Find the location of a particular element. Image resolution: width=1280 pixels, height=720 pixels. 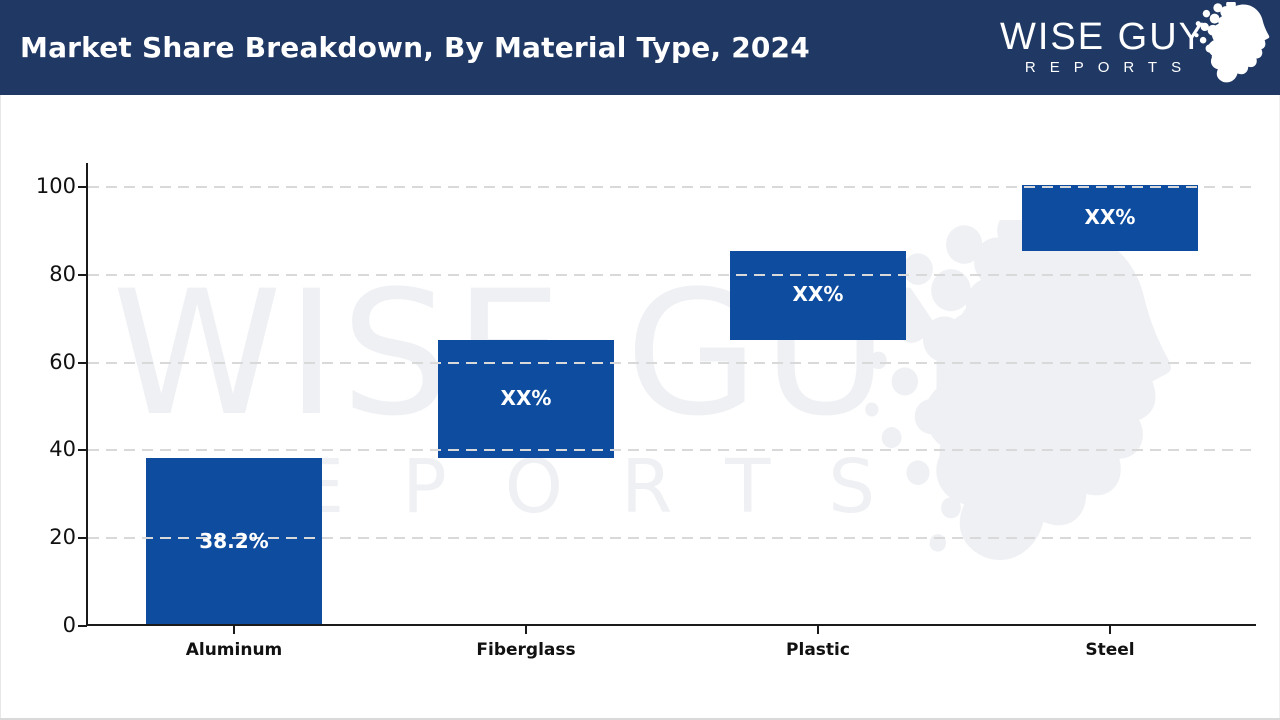

watermark-head-icon is located at coordinates (1018, 390).